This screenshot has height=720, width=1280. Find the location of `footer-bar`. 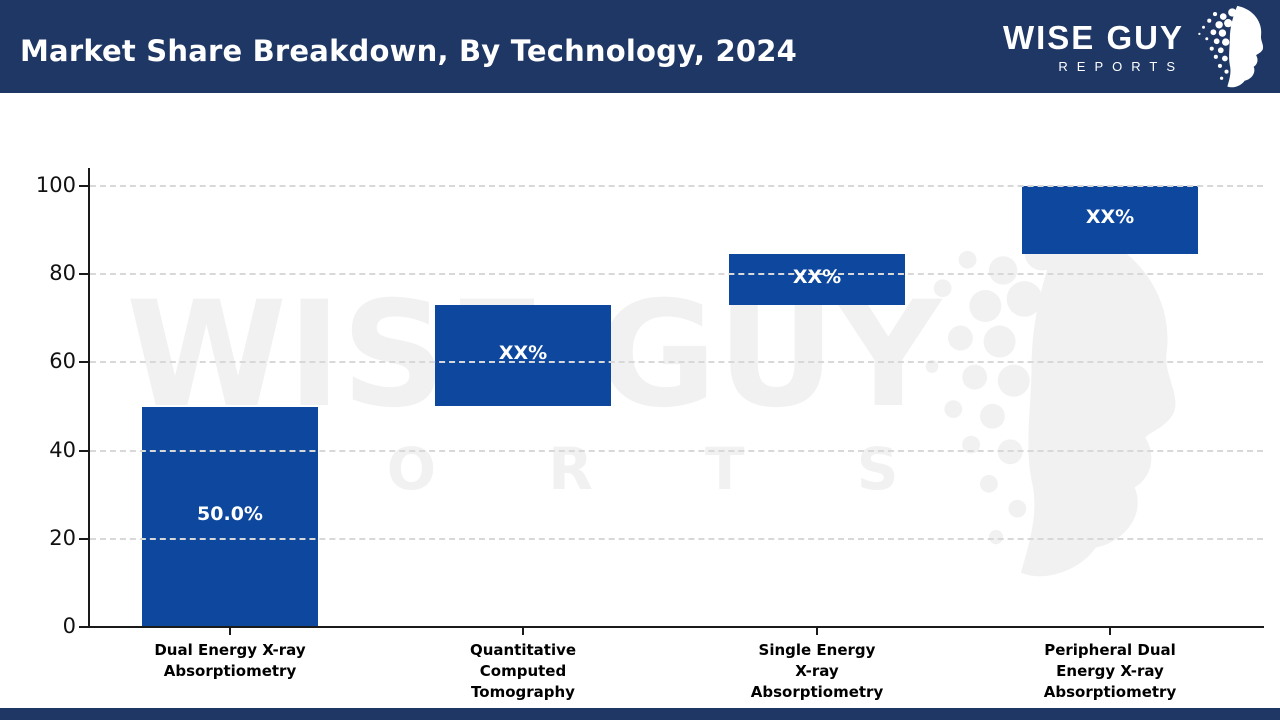

footer-bar is located at coordinates (640, 714).